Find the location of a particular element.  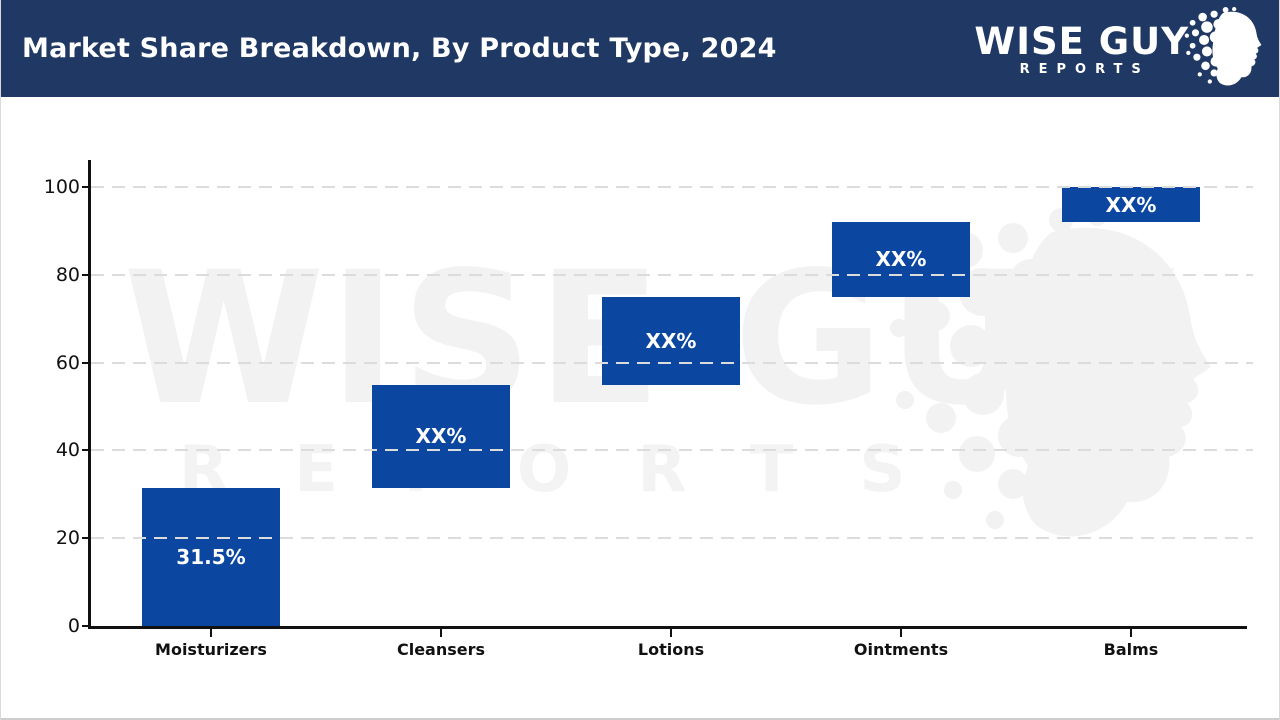

watermark-subtext: REPORTS is located at coordinates (575, 470).